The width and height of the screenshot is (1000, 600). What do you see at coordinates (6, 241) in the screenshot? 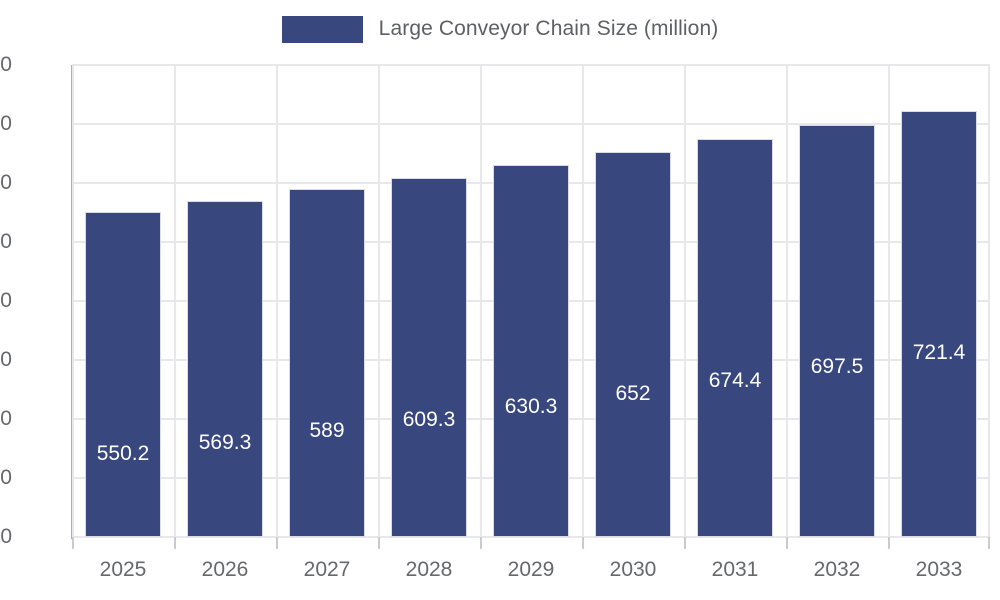
I see `y-axis-tick-label: 500` at bounding box center [6, 241].